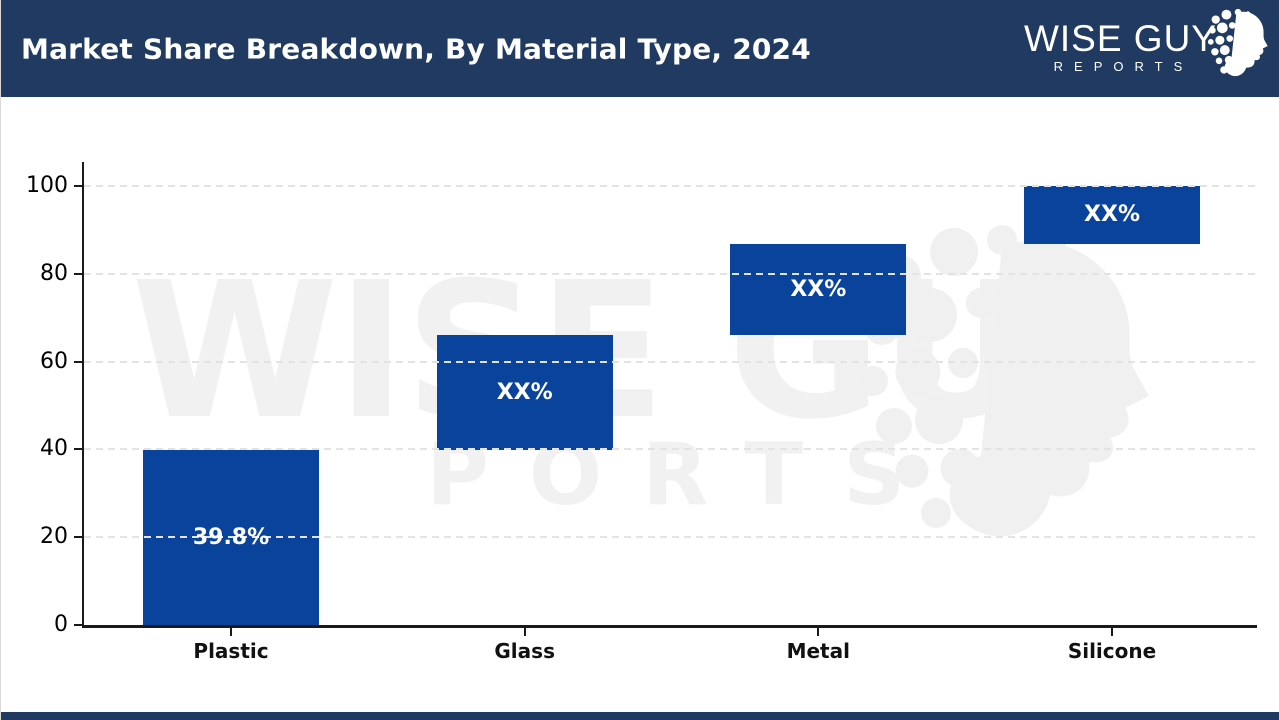 The width and height of the screenshot is (1280, 720). I want to click on x-axis, so click(669, 626).